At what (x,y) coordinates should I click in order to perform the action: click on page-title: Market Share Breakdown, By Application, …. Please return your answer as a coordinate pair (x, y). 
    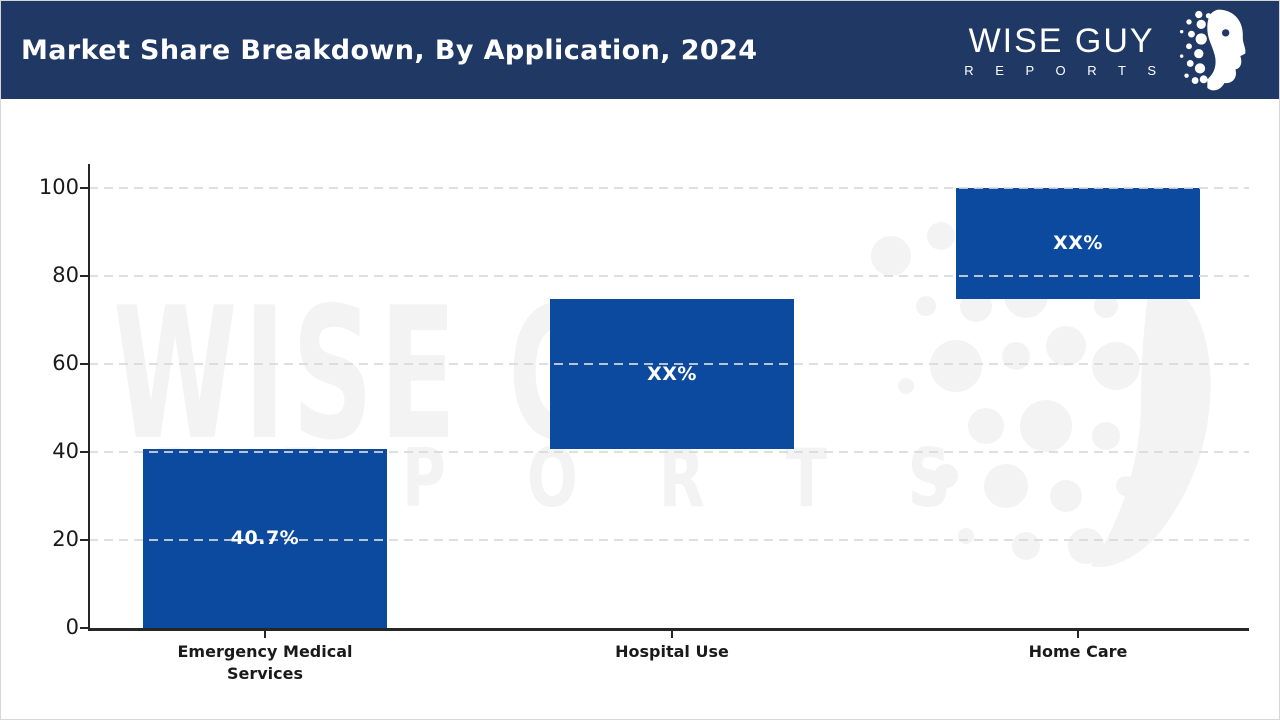
    Looking at the image, I should click on (389, 50).